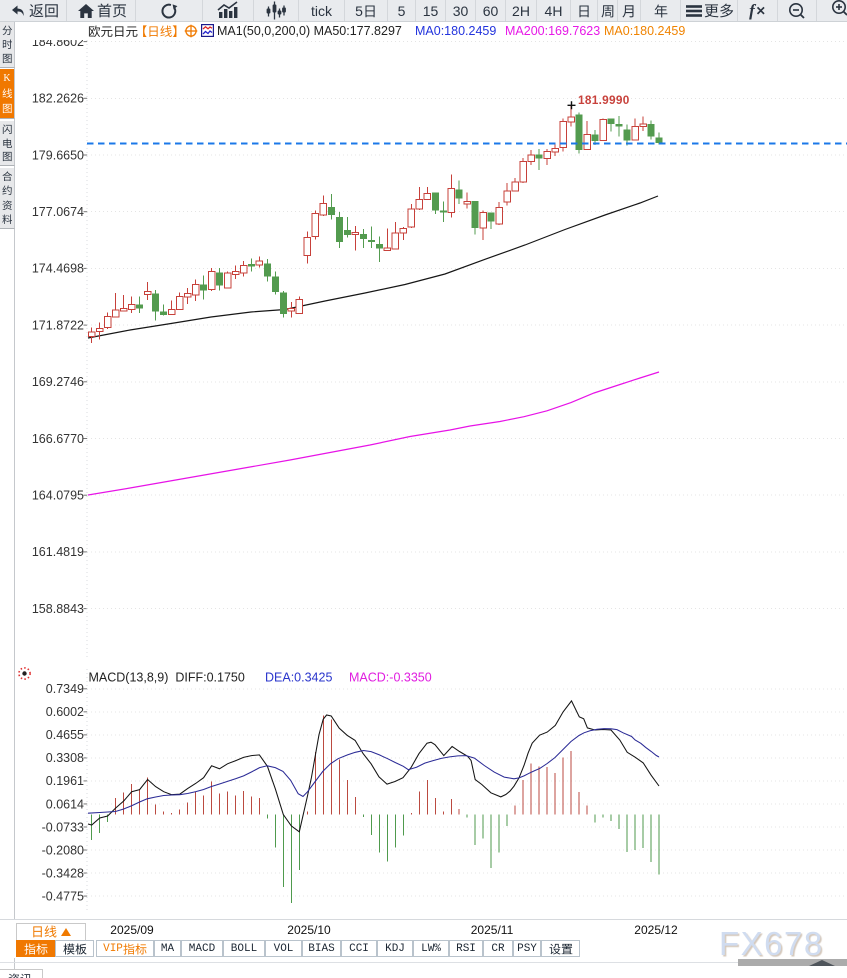 Image resolution: width=847 pixels, height=978 pixels. What do you see at coordinates (63, 896) in the screenshot?
I see `svg-text: -0.4775` at bounding box center [63, 896].